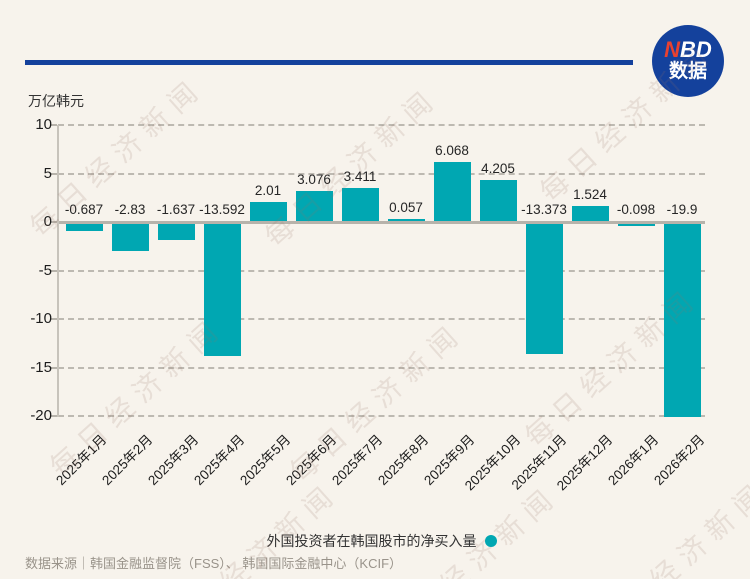 This screenshot has width=750, height=579. What do you see at coordinates (498, 169) in the screenshot?
I see `bar-value-label: 4.205` at bounding box center [498, 169].